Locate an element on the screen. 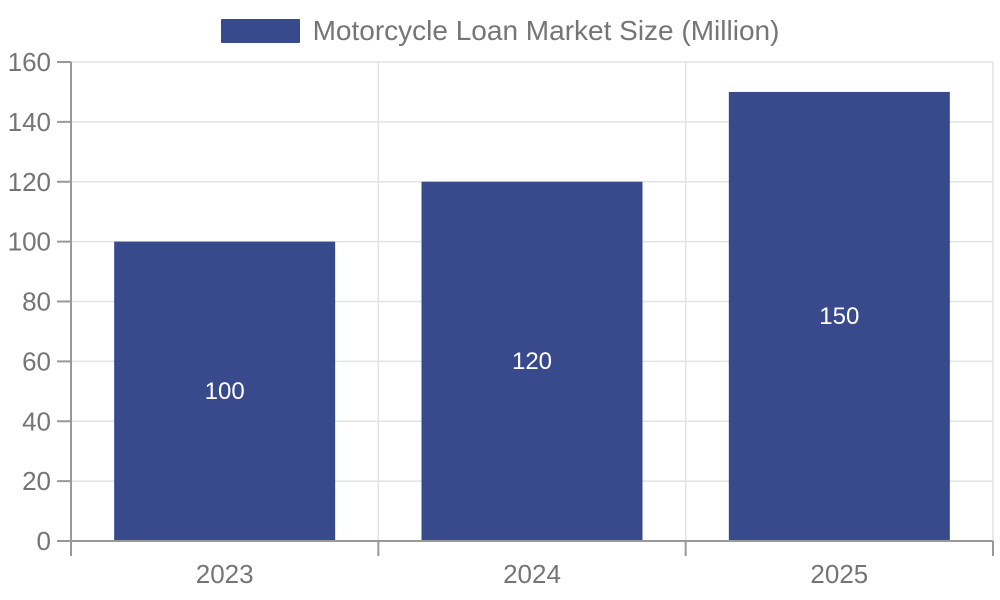 The width and height of the screenshot is (1000, 600). y-axis-label-160: 160 is located at coordinates (29, 62).